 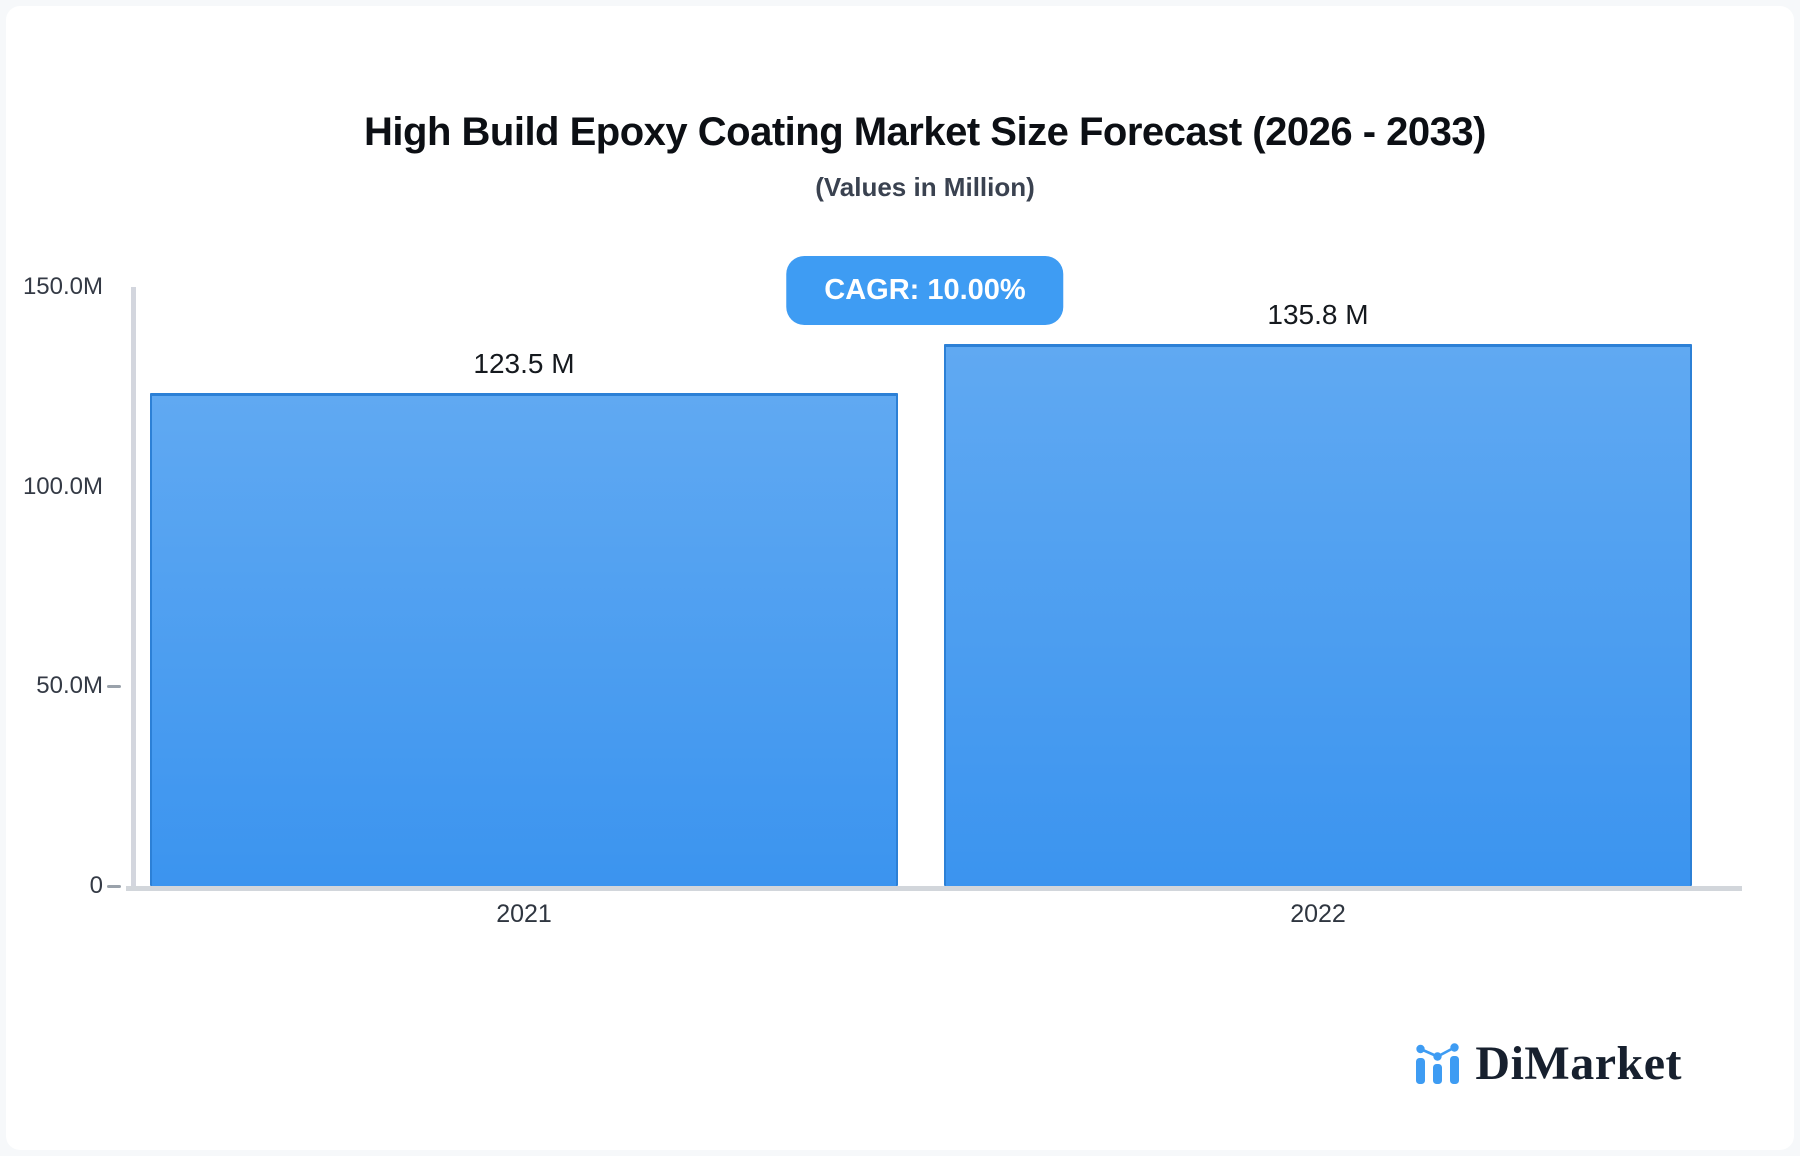 I want to click on x-axis-label: 2022, so click(x=1318, y=914).